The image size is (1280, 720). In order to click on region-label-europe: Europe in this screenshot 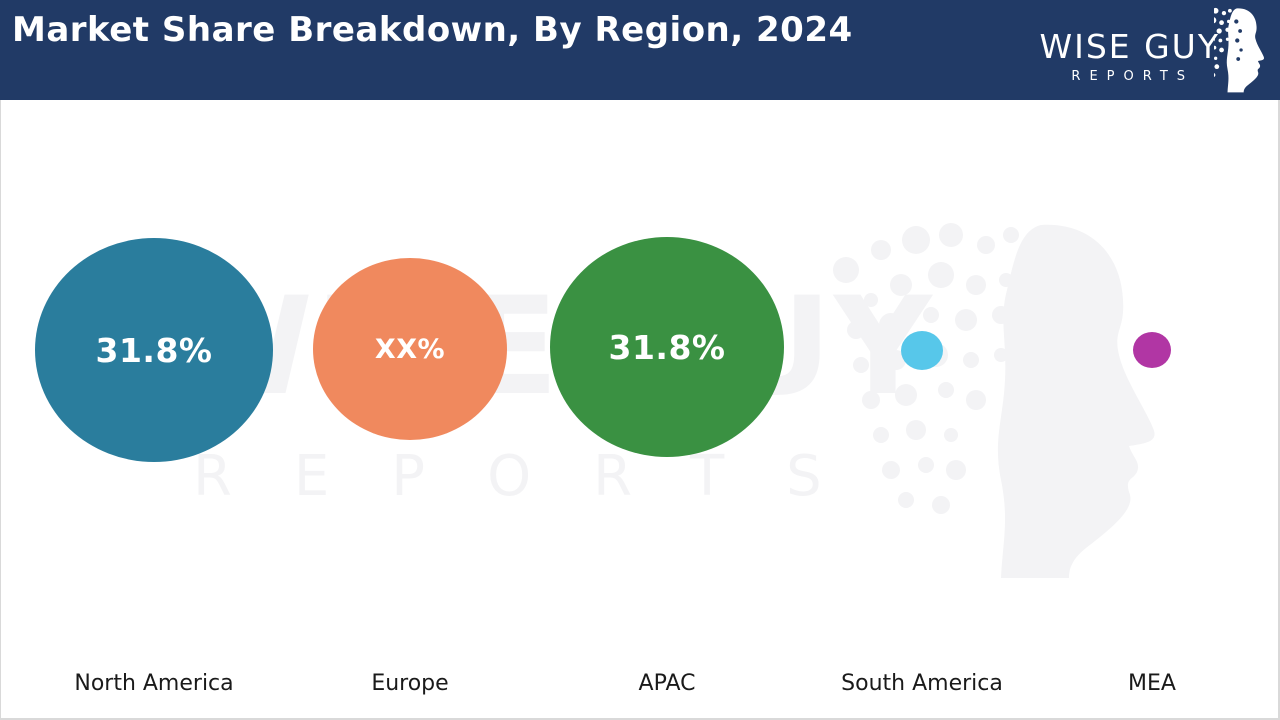, I will do `click(410, 683)`.